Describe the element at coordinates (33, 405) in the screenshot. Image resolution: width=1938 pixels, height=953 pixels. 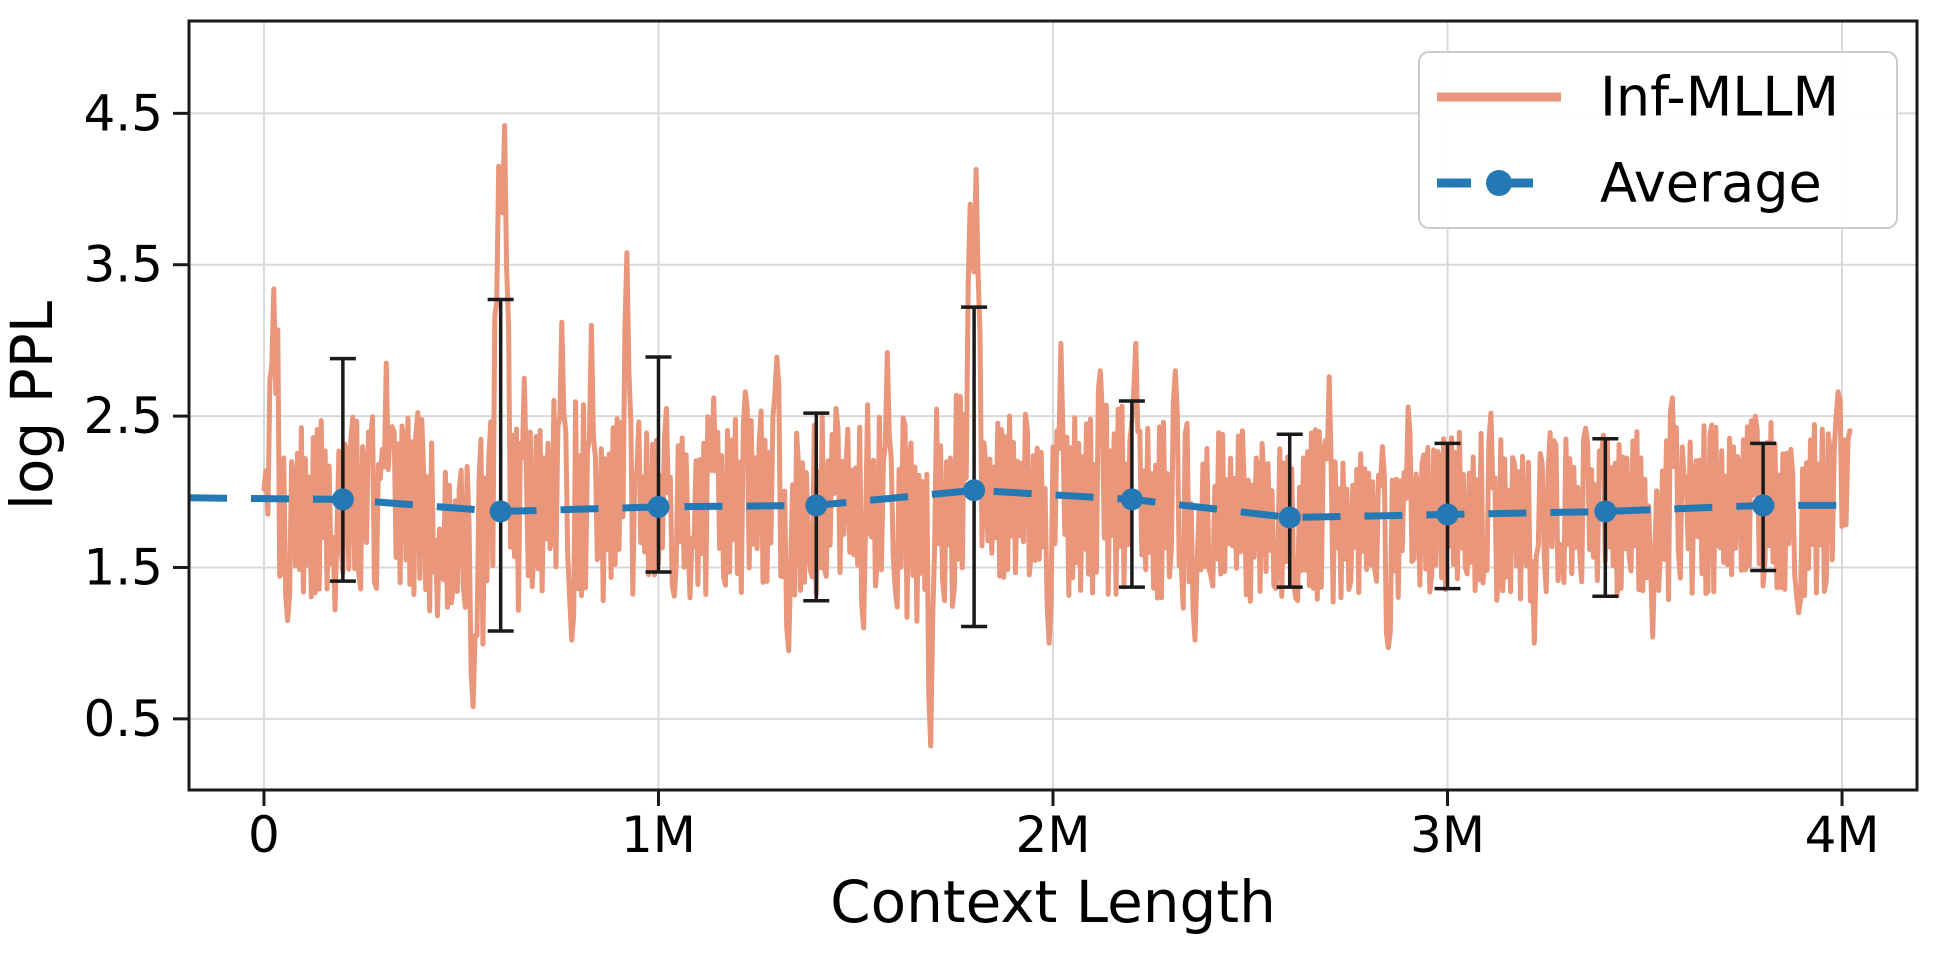
I see `y-axis-label: log PPL` at that location.